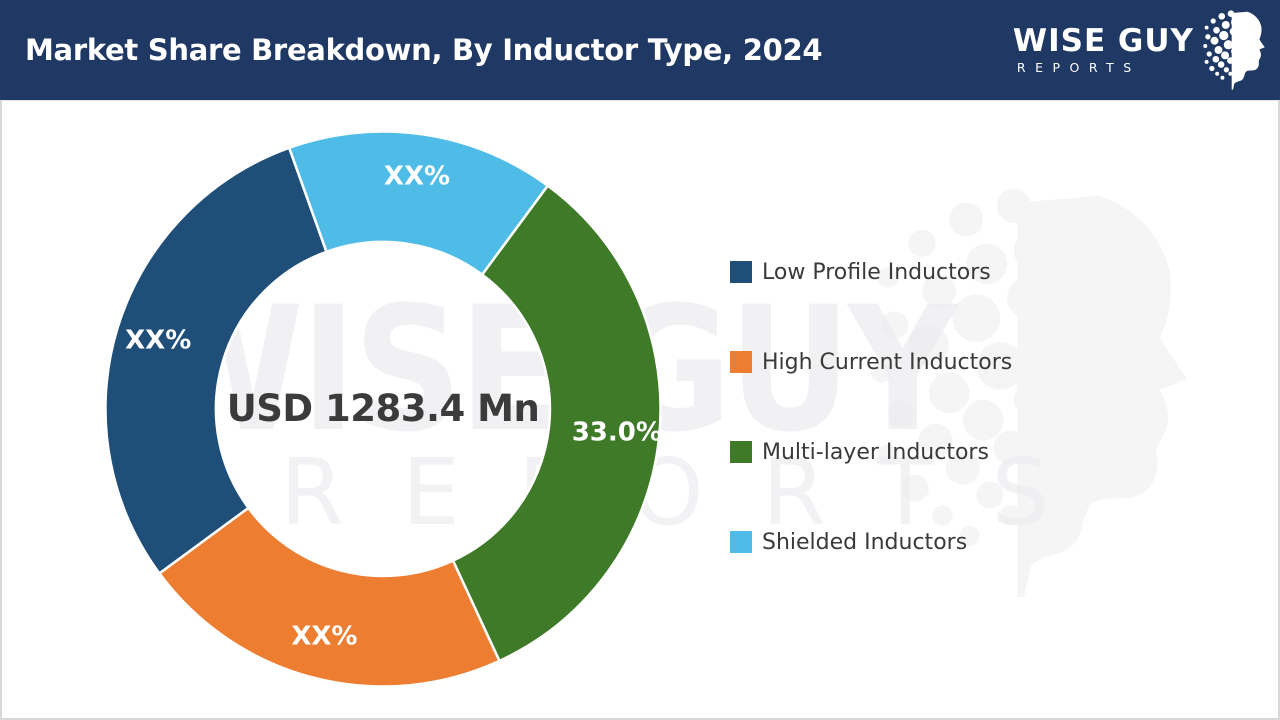 This screenshot has height=720, width=1280. I want to click on donut-center-value: USD 1283.4 Mn, so click(383, 408).